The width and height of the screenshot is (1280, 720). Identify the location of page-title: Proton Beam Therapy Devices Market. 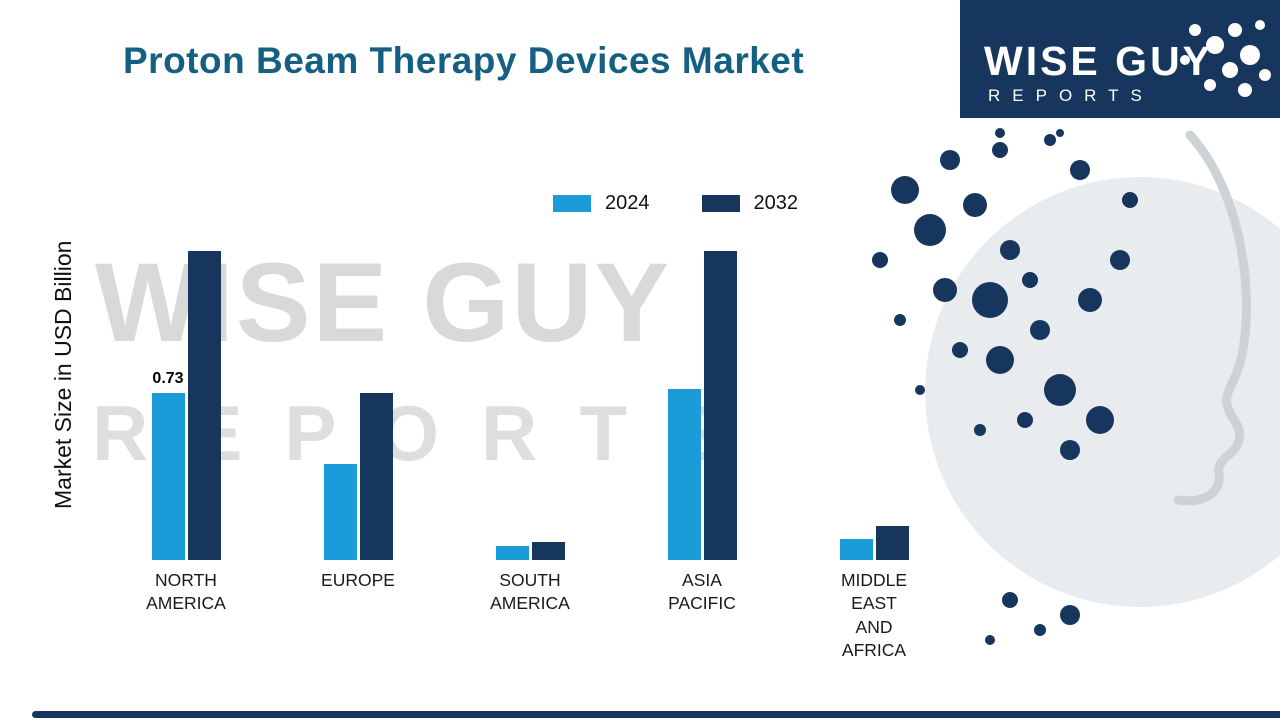
(464, 60).